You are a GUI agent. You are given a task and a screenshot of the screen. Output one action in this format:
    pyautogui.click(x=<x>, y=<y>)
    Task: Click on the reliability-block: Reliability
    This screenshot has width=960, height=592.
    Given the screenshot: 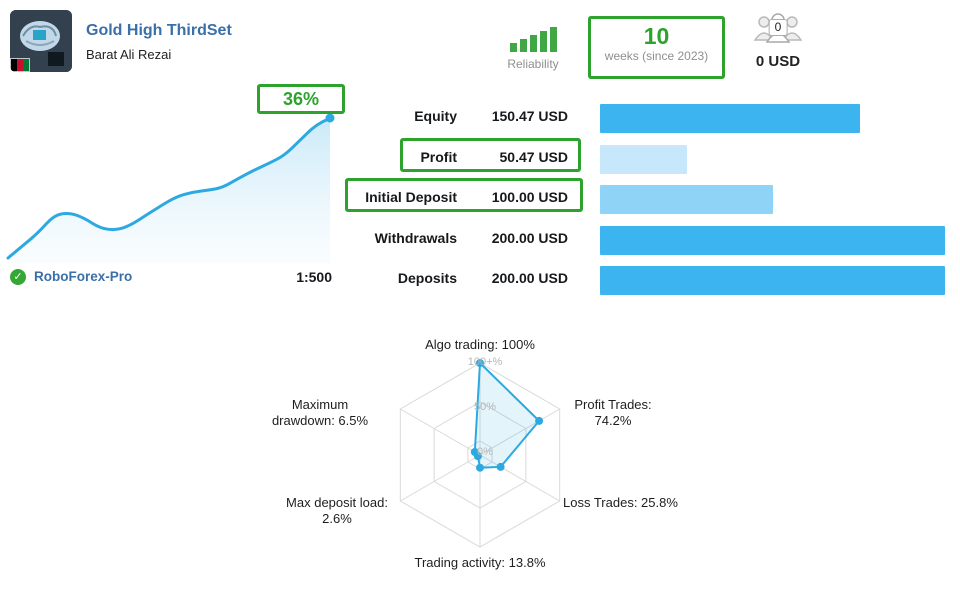 What is the action you would take?
    pyautogui.click(x=533, y=48)
    